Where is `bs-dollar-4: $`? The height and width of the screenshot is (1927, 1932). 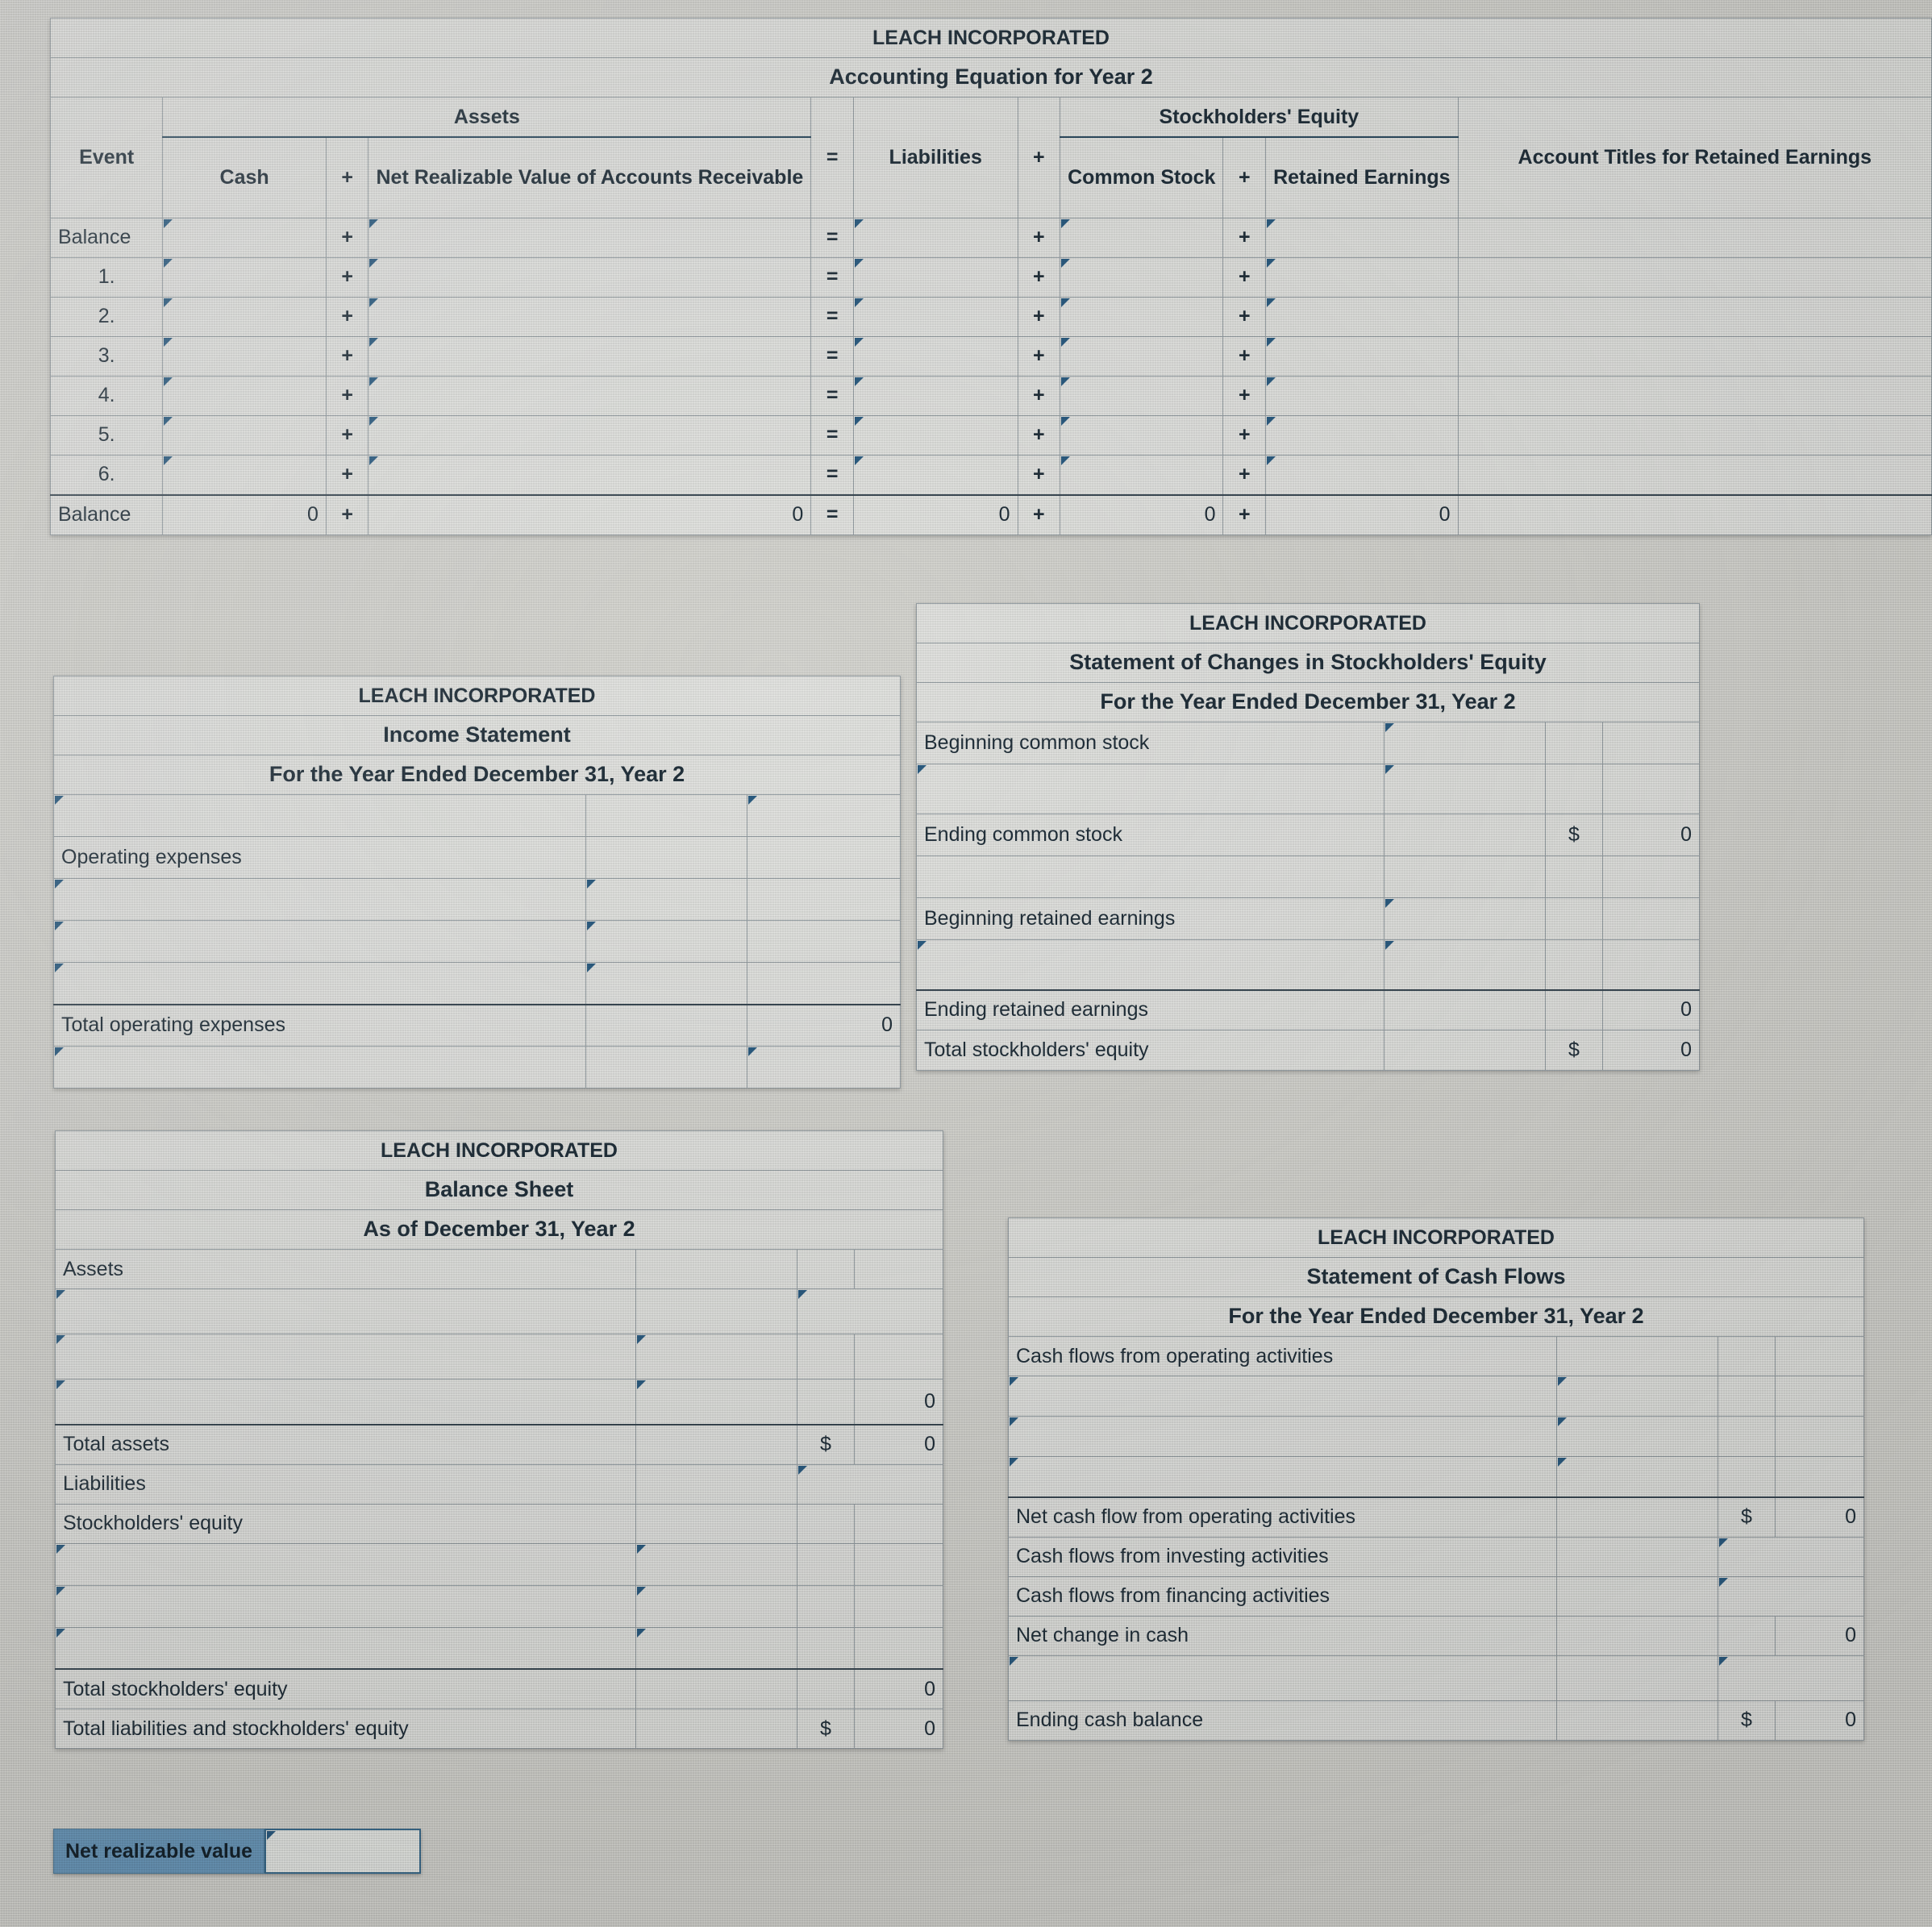 bs-dollar-4: $ is located at coordinates (826, 1444).